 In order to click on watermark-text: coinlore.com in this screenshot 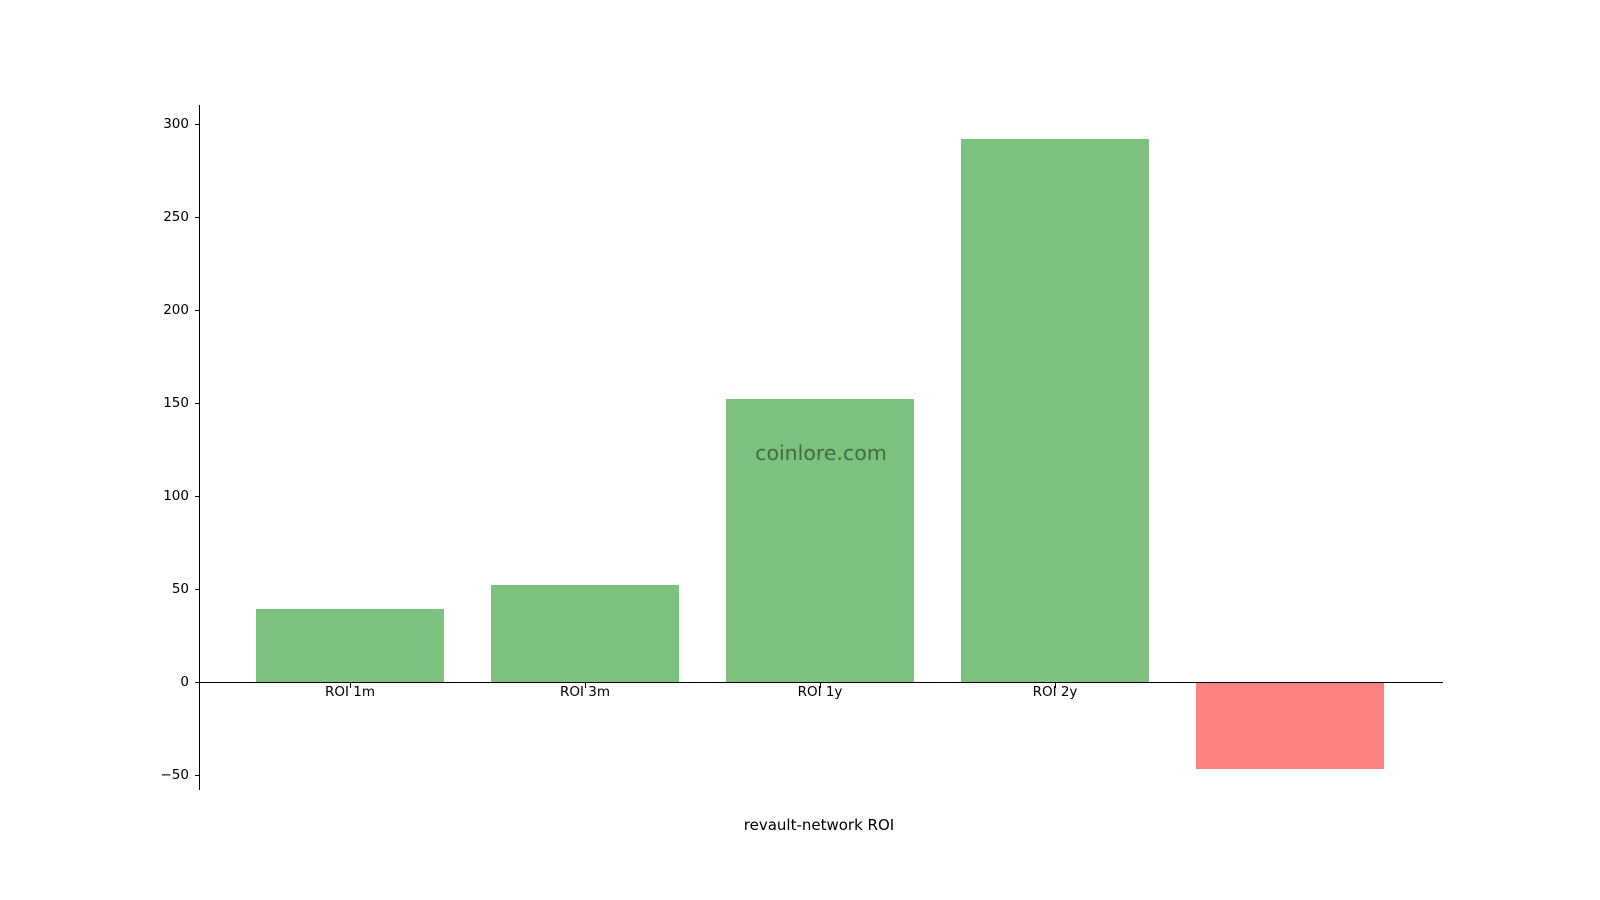, I will do `click(821, 453)`.